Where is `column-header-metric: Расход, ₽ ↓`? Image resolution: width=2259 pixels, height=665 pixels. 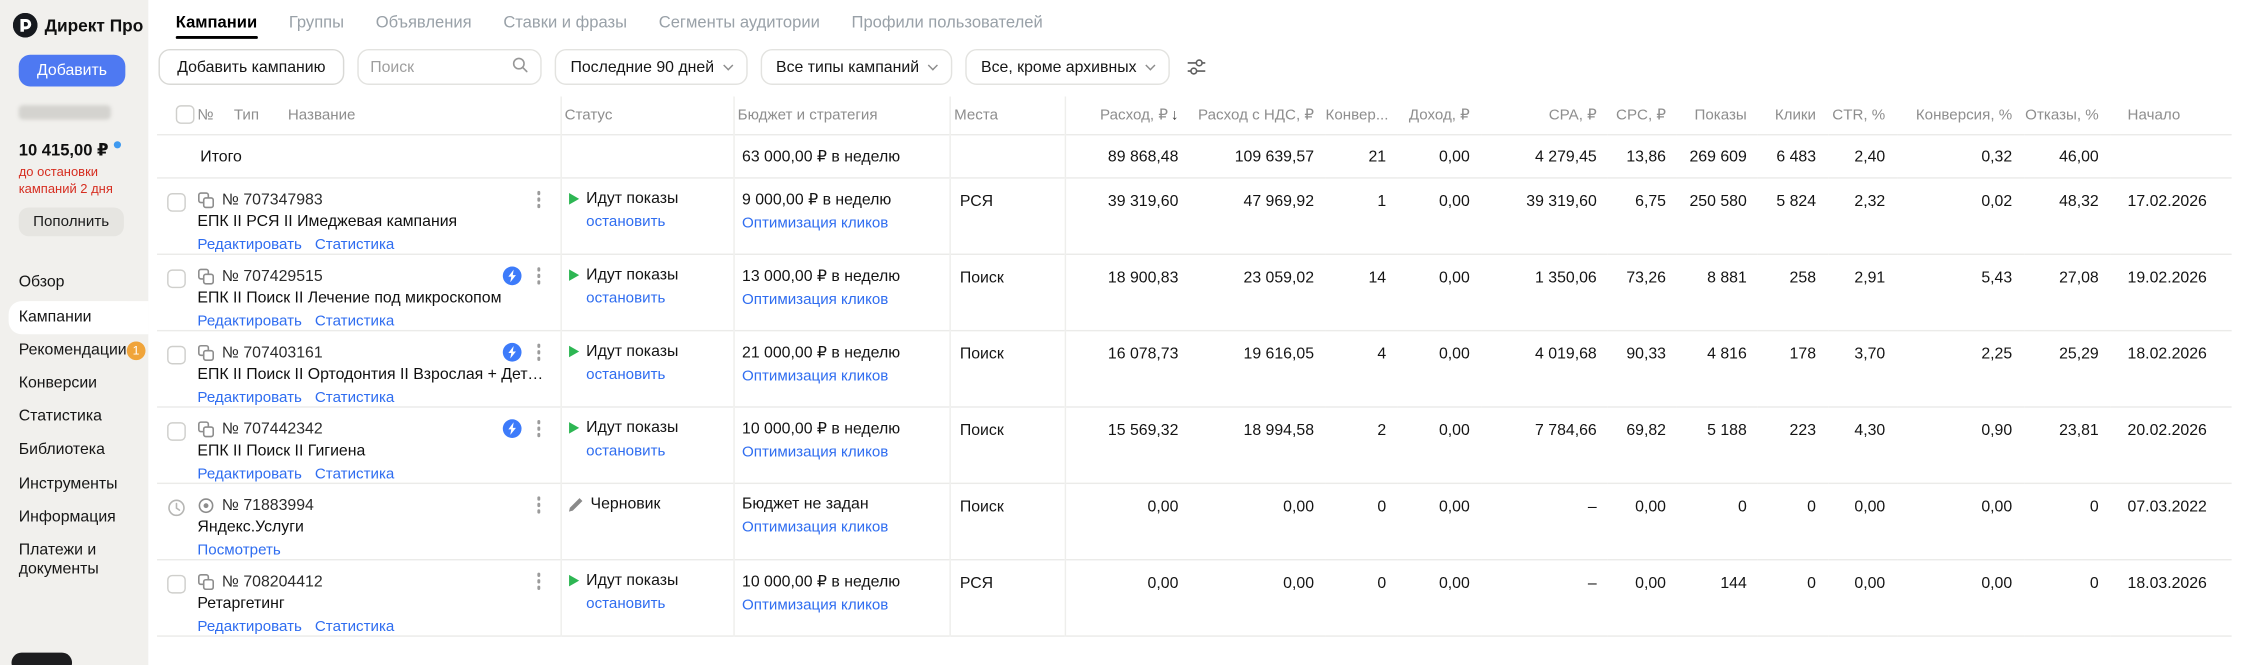 column-header-metric: Расход, ₽ ↓ is located at coordinates (1128, 116).